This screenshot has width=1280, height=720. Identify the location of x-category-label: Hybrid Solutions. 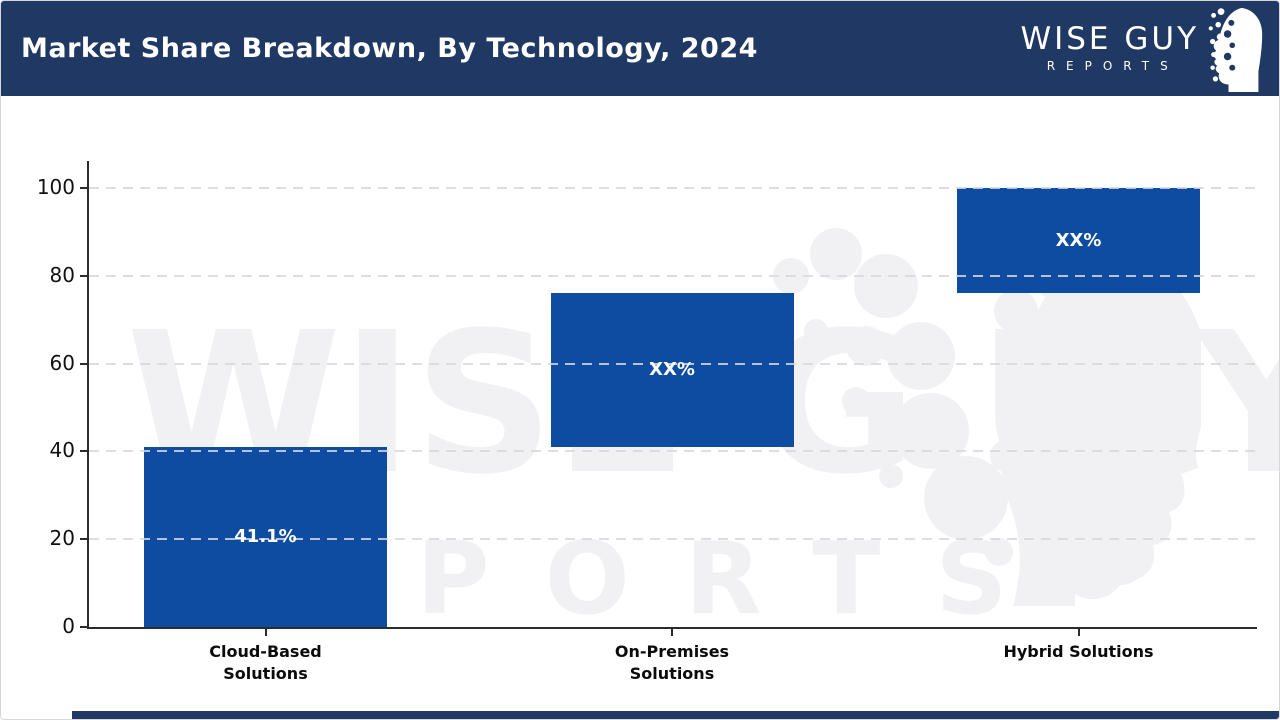
(1079, 652).